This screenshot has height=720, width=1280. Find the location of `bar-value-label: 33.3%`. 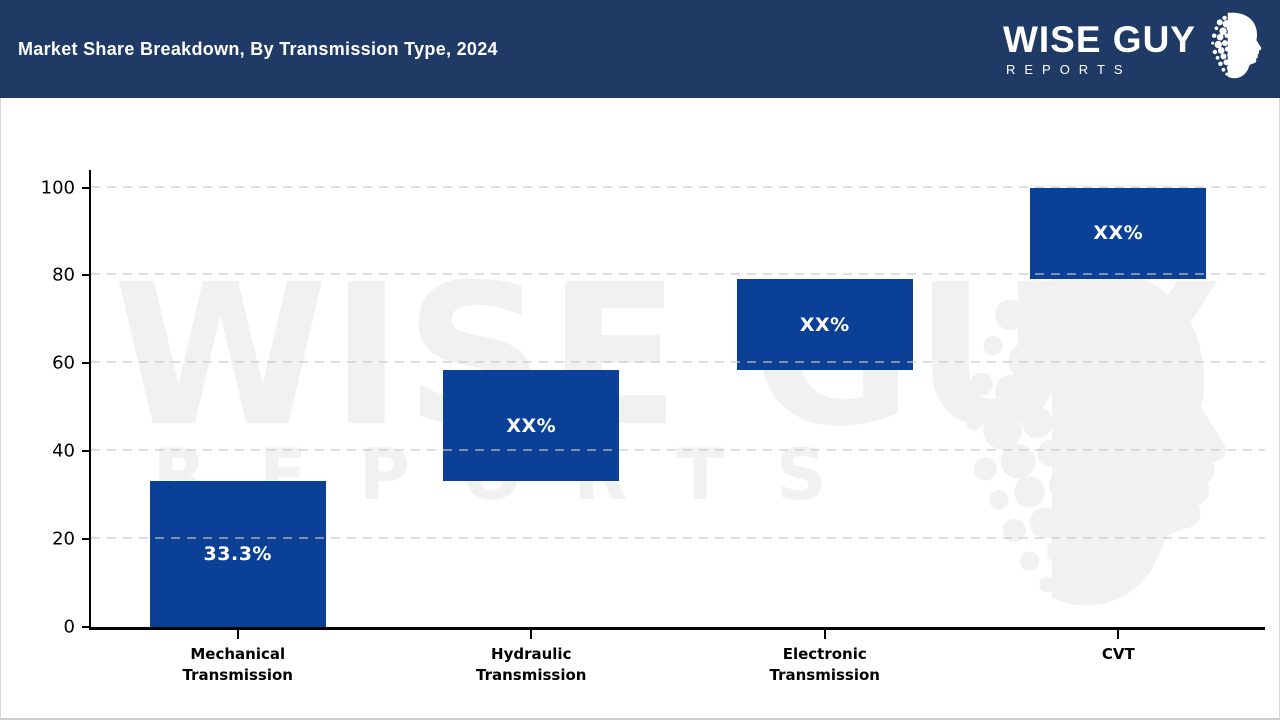

bar-value-label: 33.3% is located at coordinates (237, 553).